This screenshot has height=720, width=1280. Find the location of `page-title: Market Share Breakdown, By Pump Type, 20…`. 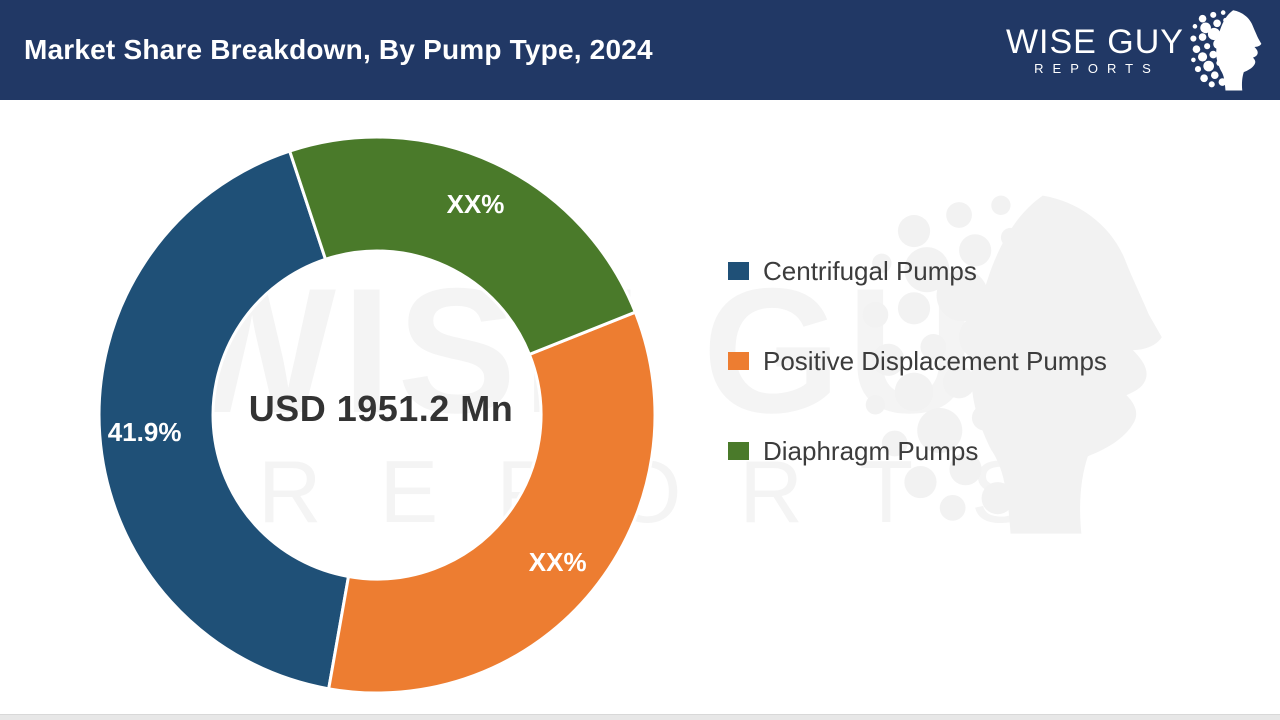

page-title: Market Share Breakdown, By Pump Type, 20… is located at coordinates (338, 49).